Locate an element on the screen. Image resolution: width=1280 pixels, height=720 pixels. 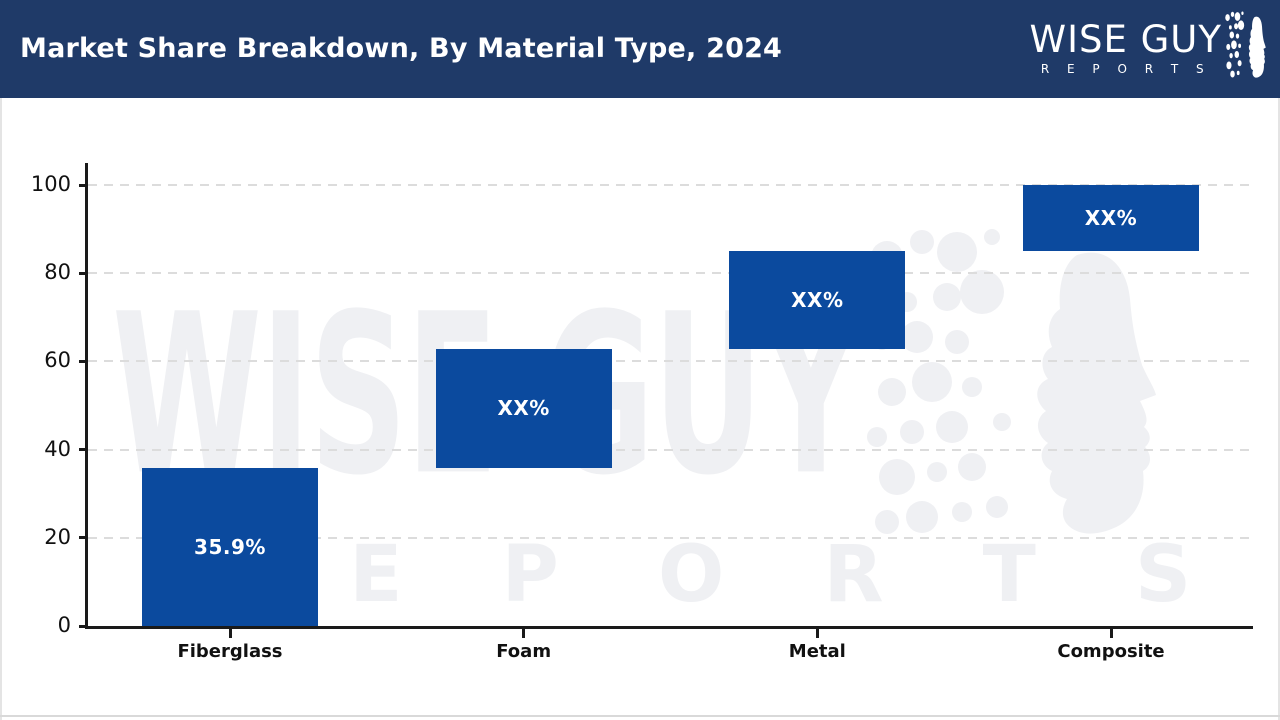
y-axis-label-20: 20 is located at coordinates (57, 536).